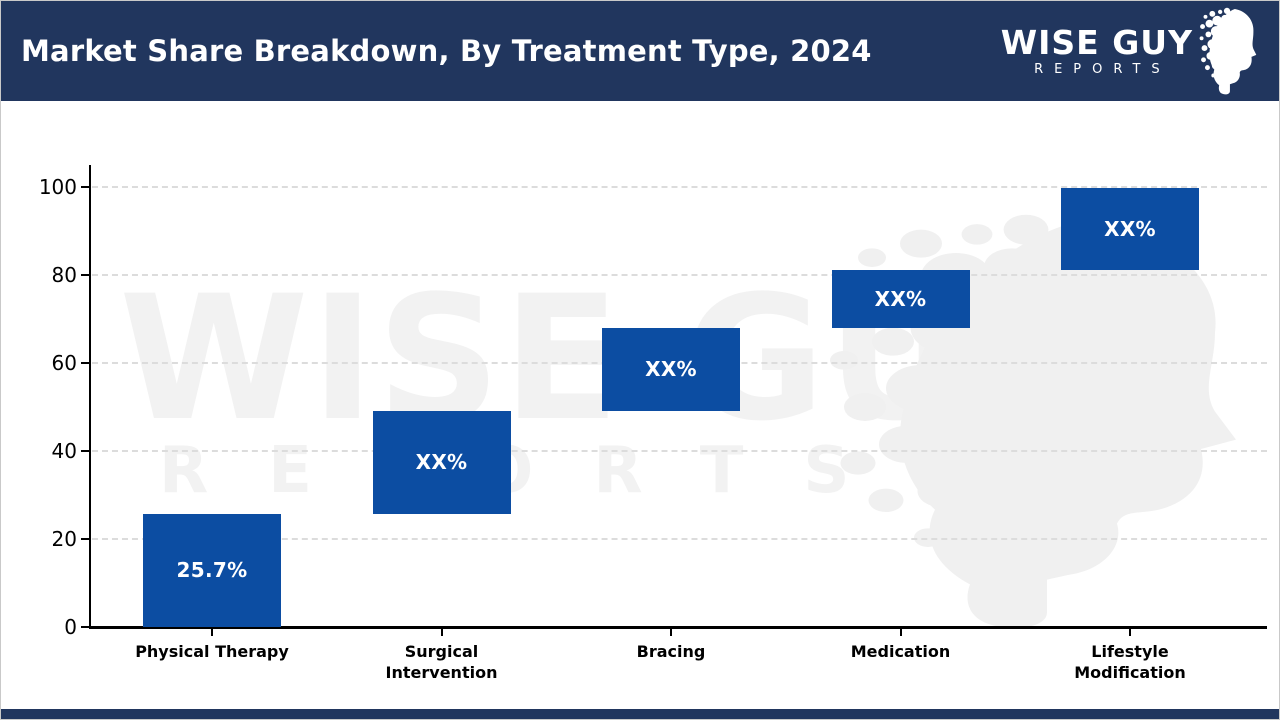 This screenshot has height=720, width=1280. I want to click on bar-value-label: 25.7%, so click(212, 570).